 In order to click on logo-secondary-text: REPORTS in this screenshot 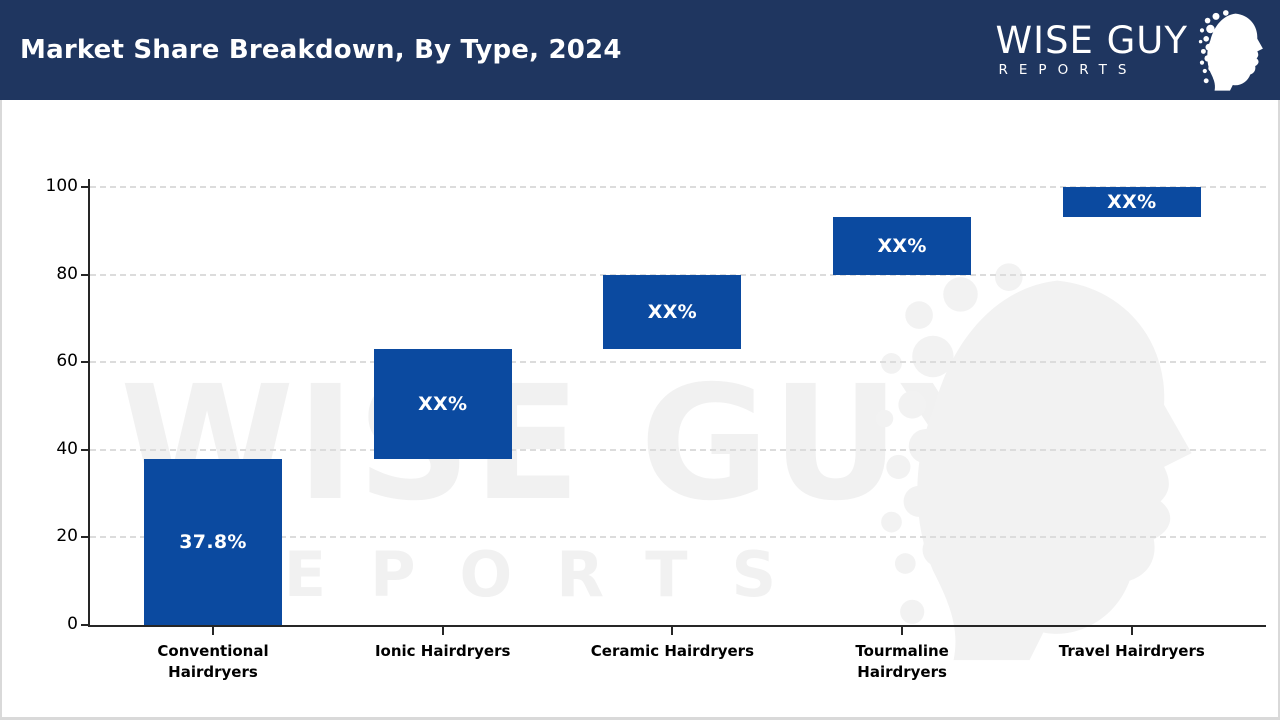, I will do `click(1068, 70)`.